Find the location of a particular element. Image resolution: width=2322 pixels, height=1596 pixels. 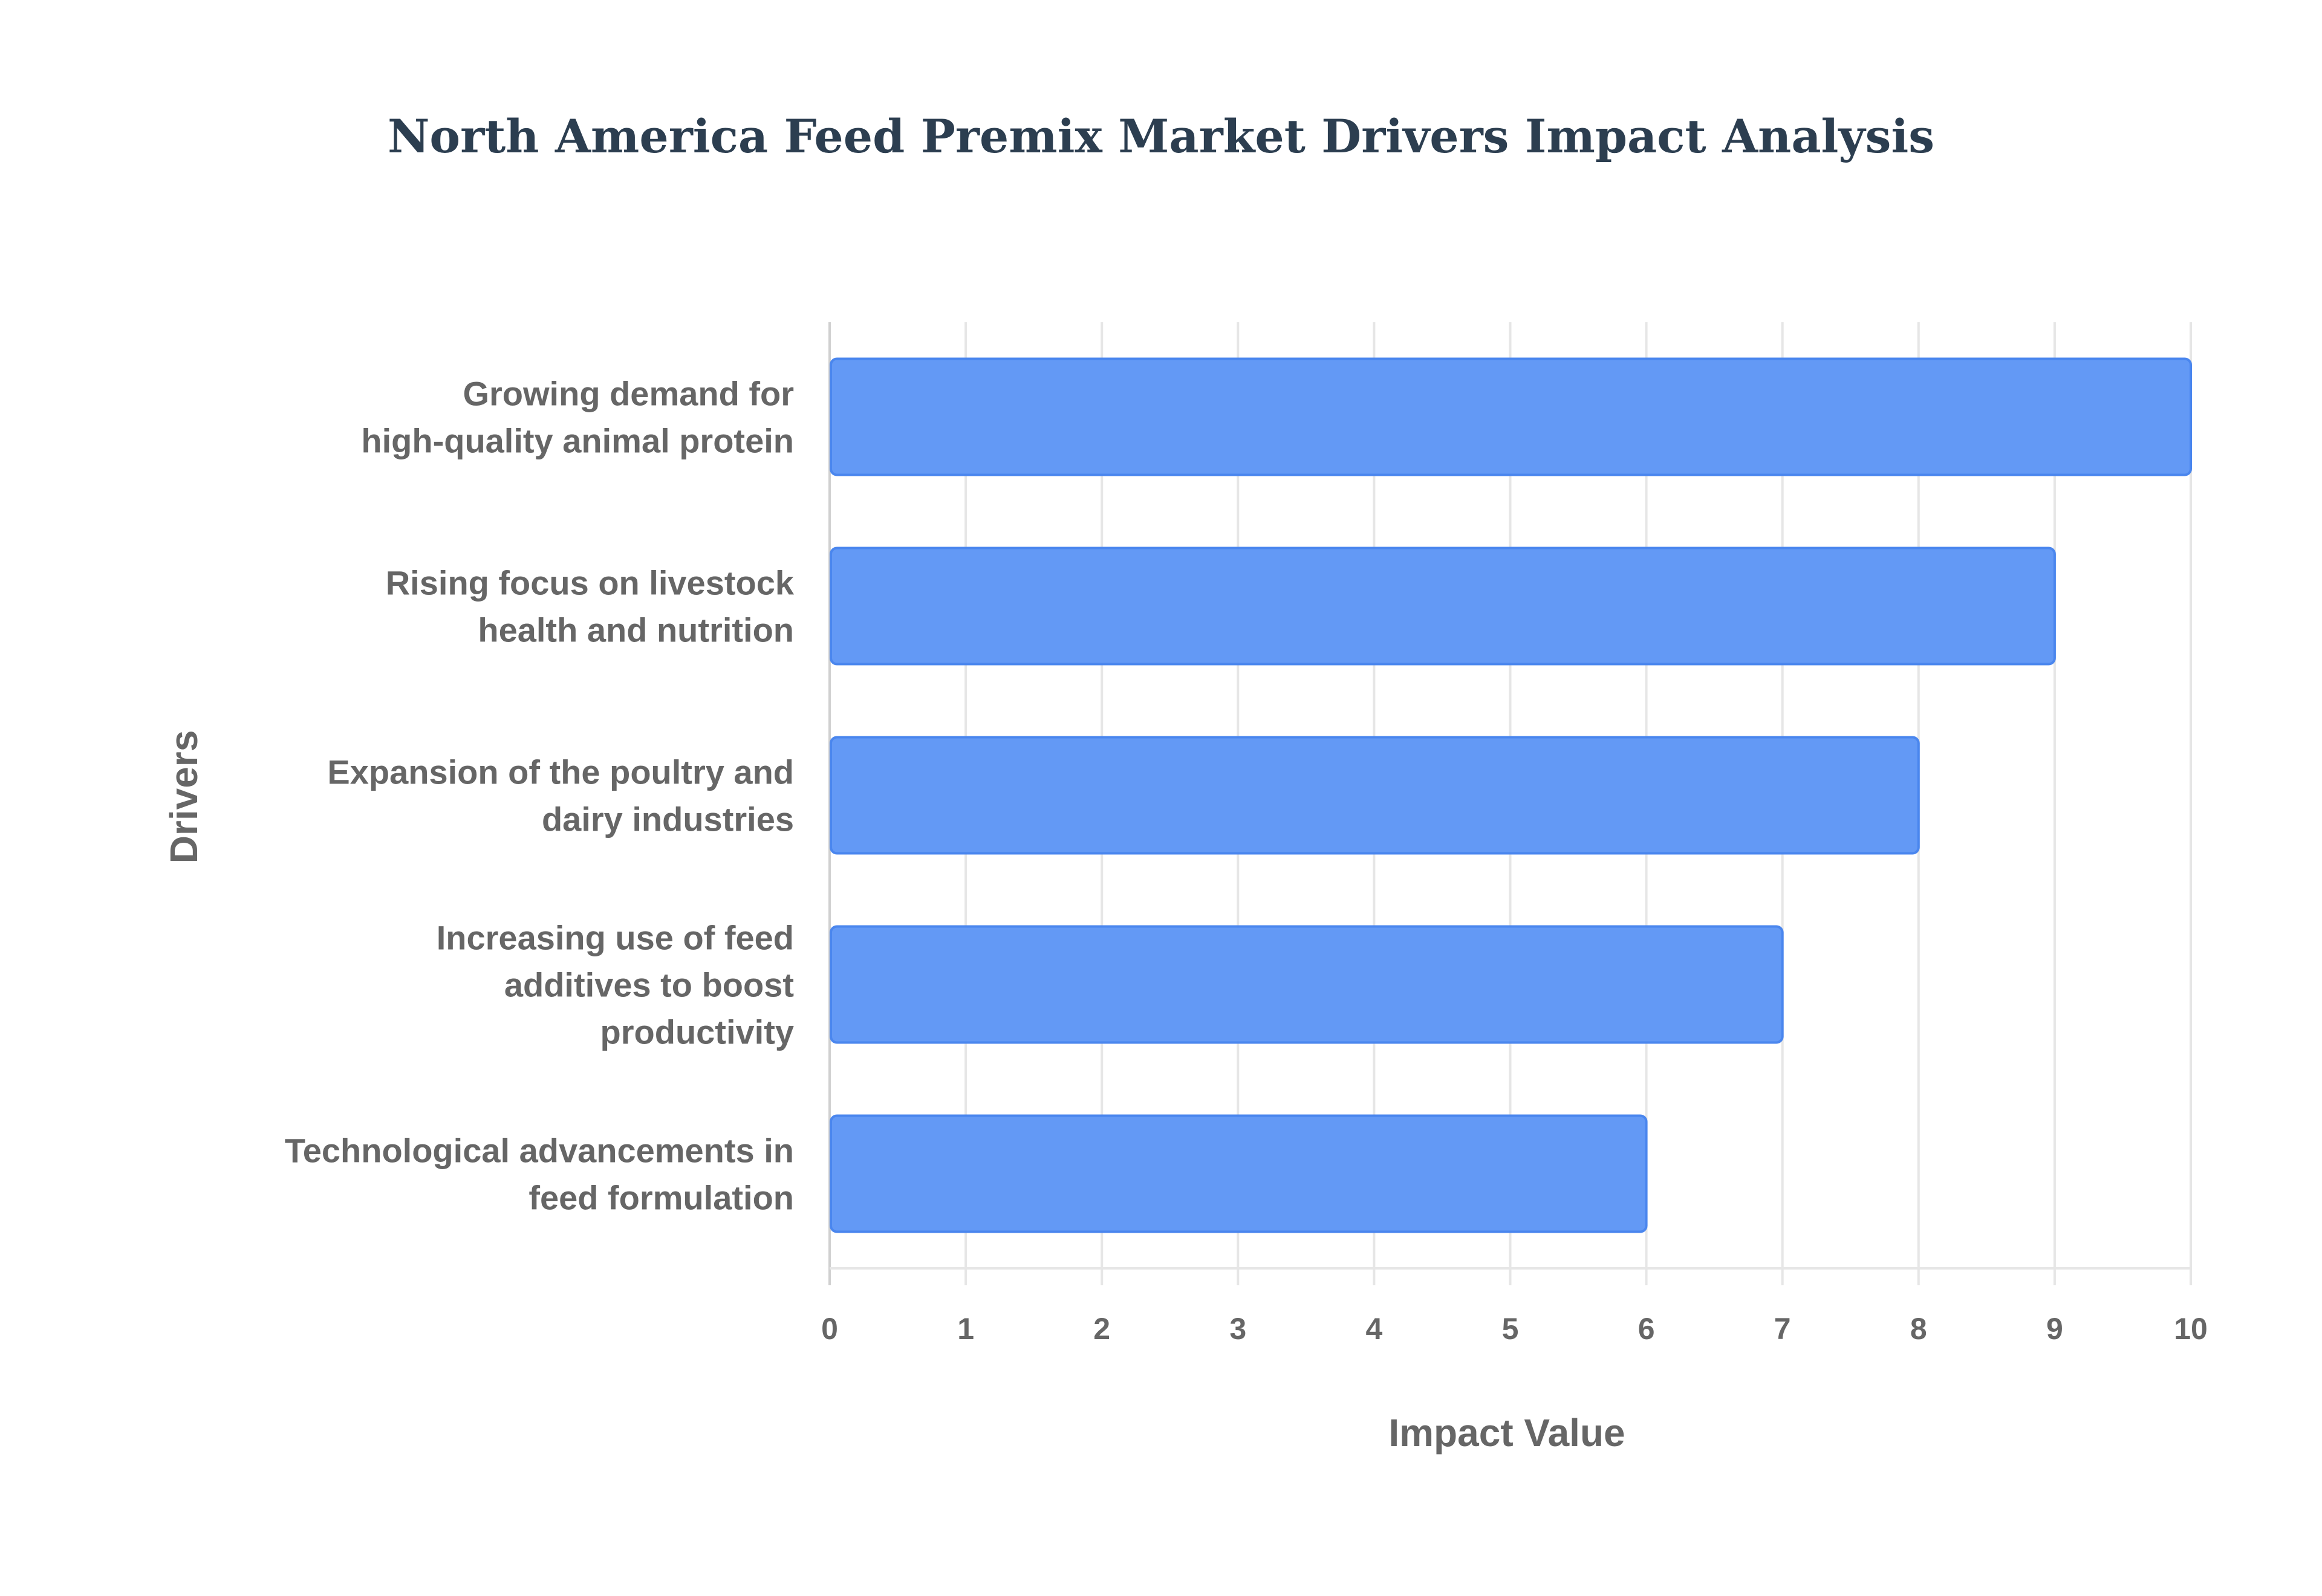

x-tick-label: 8 is located at coordinates (1918, 1329).